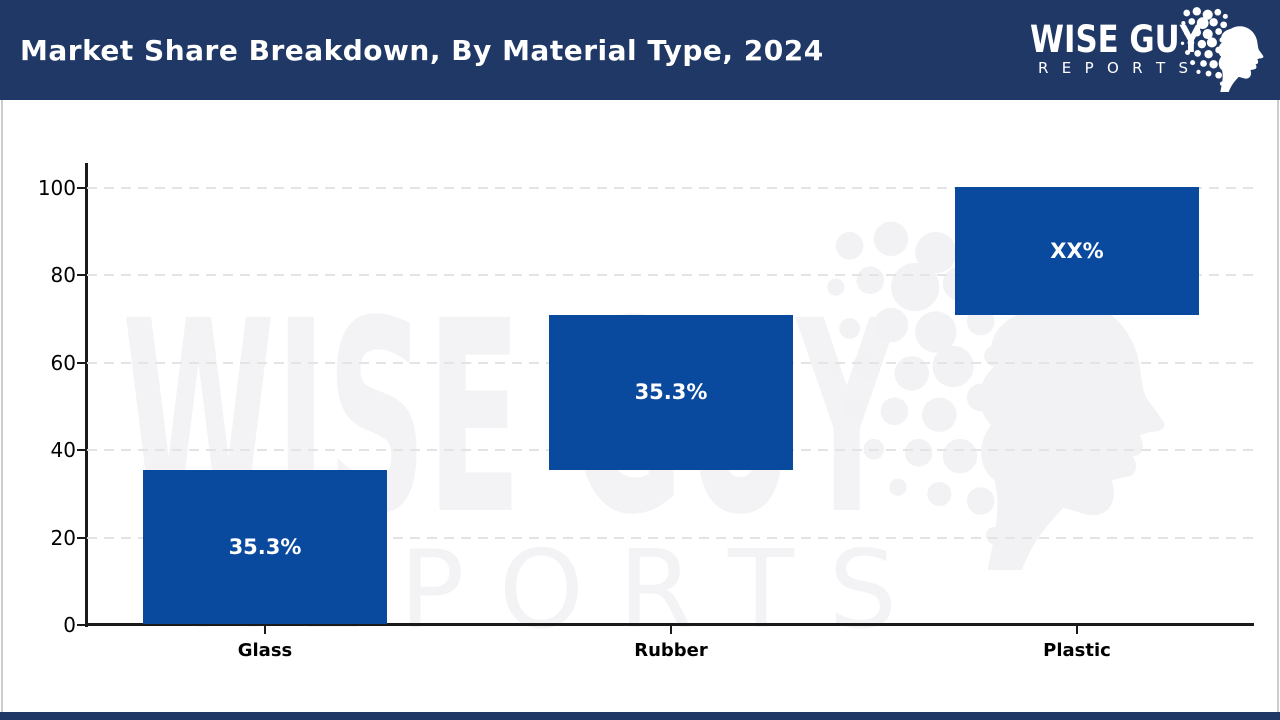 This screenshot has height=720, width=1280. Describe the element at coordinates (2, 406) in the screenshot. I see `left-edge-line` at that location.